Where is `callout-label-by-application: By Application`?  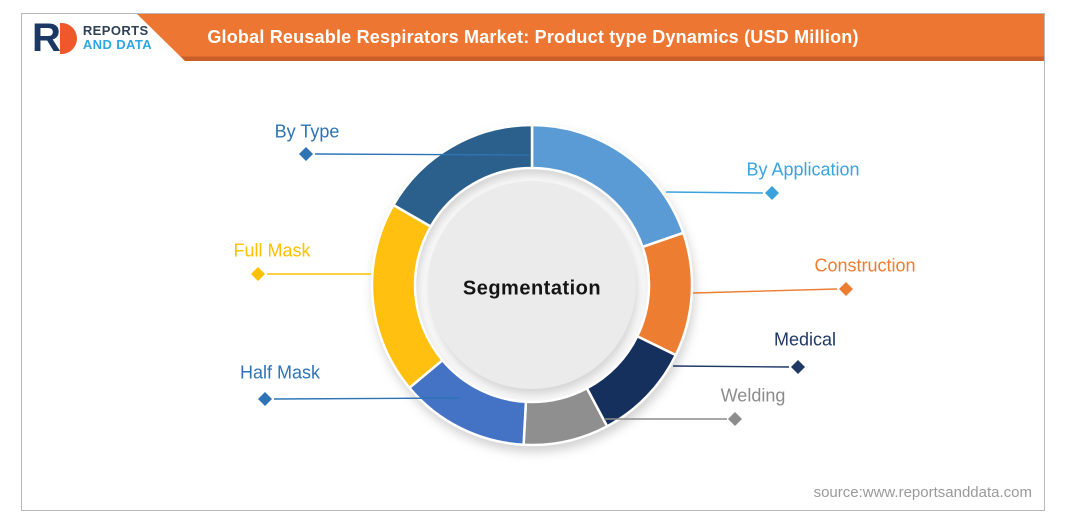
callout-label-by-application: By Application is located at coordinates (803, 169).